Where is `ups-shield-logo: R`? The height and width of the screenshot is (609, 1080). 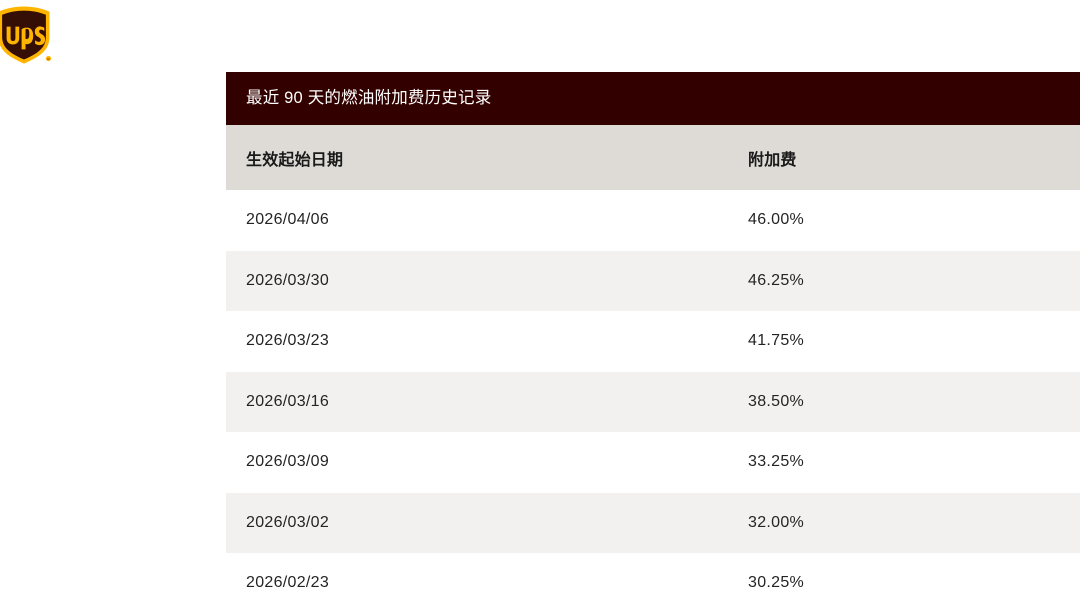 ups-shield-logo: R is located at coordinates (27, 35).